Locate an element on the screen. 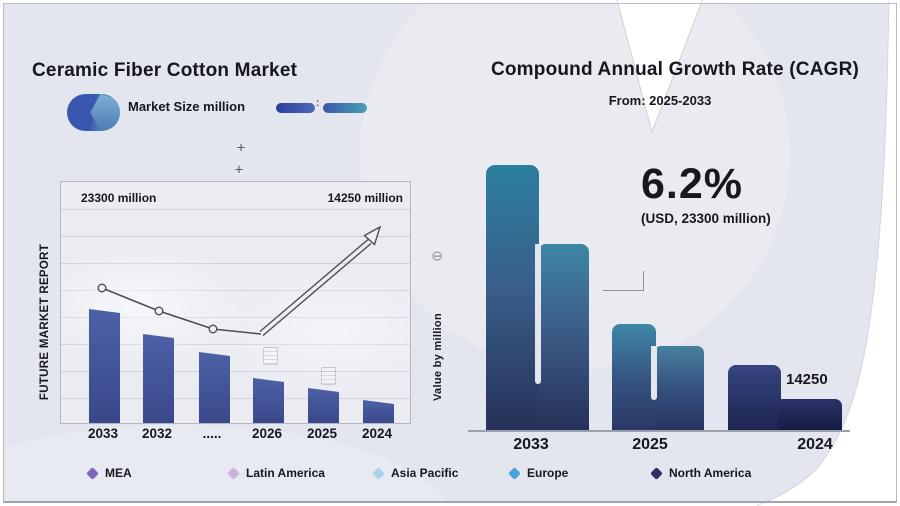  right-subtitle: From: 2025-2033 is located at coordinates (660, 100).